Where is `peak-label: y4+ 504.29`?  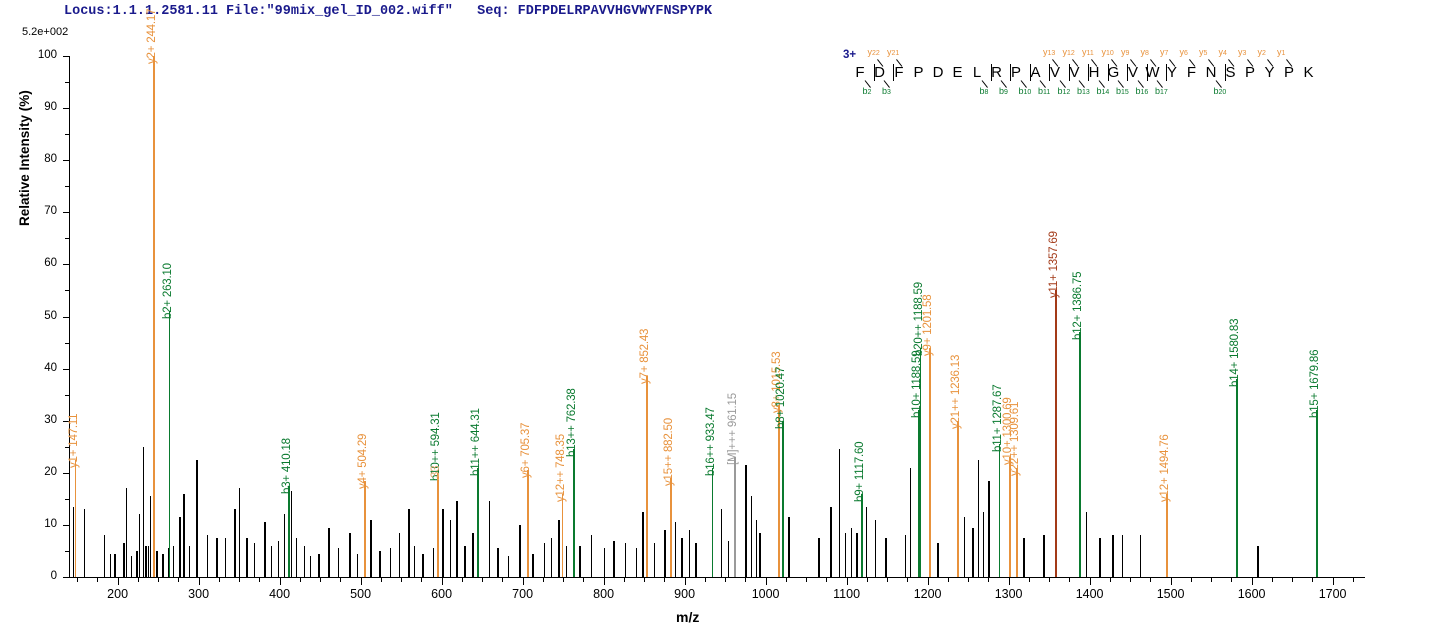
peak-label: y4+ 504.29 is located at coordinates (363, 461).